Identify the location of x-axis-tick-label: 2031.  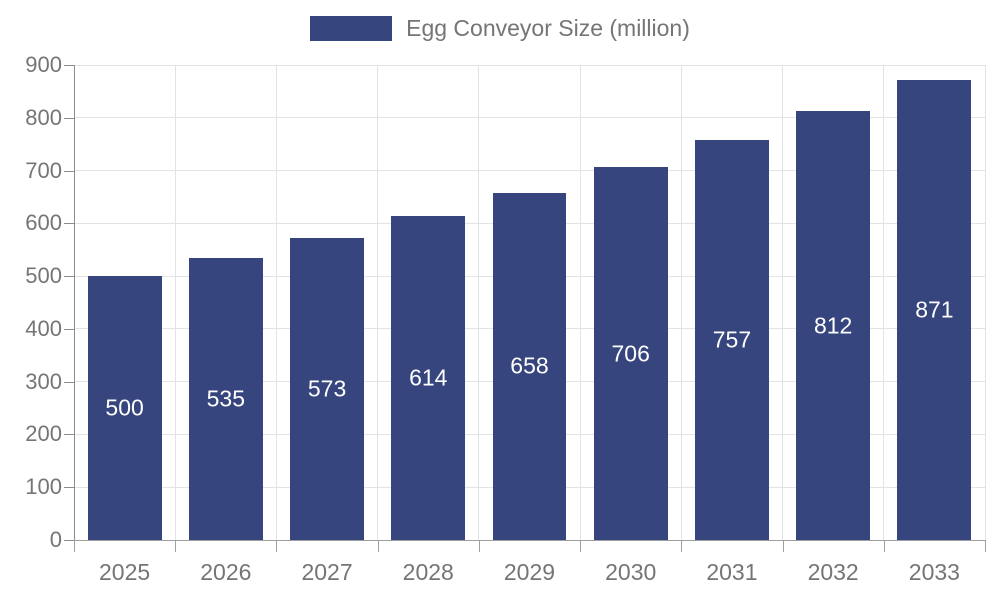
(732, 572).